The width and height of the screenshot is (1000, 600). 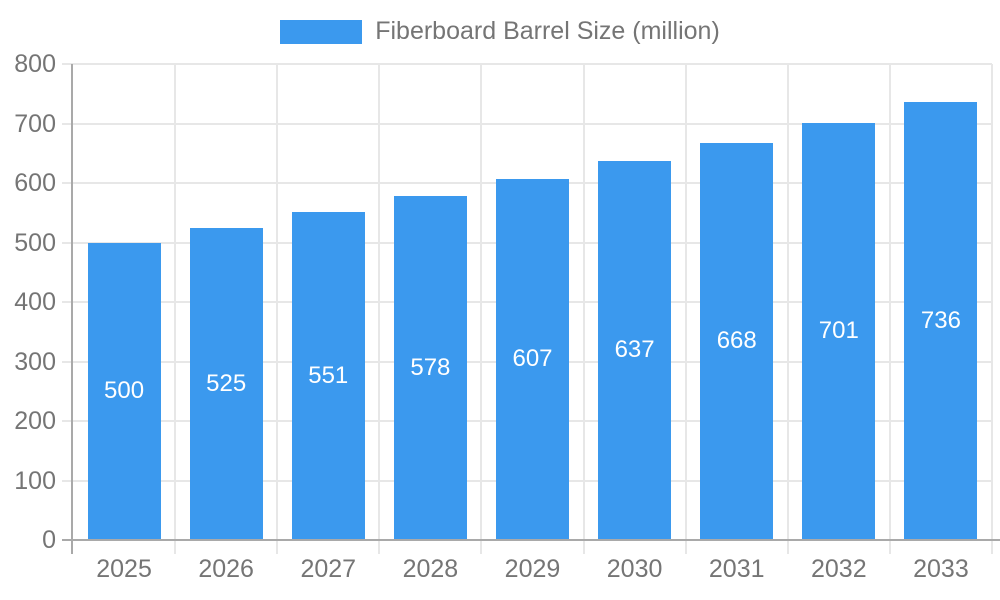 I want to click on x-axis-tick-label: 2025, so click(x=124, y=569).